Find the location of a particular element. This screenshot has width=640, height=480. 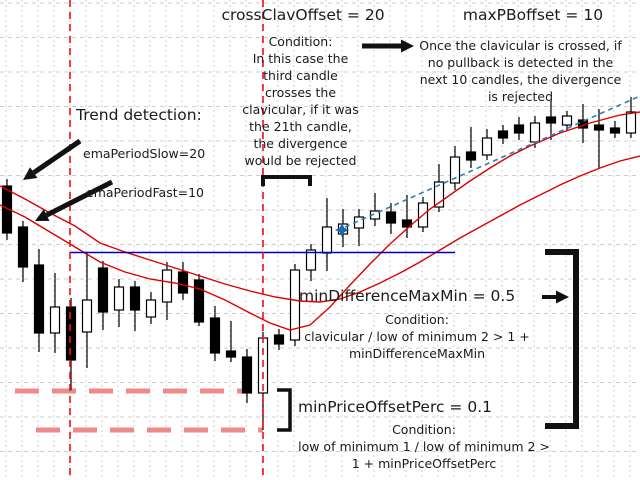

clavicular-range-bracket is located at coordinates (562, 339).